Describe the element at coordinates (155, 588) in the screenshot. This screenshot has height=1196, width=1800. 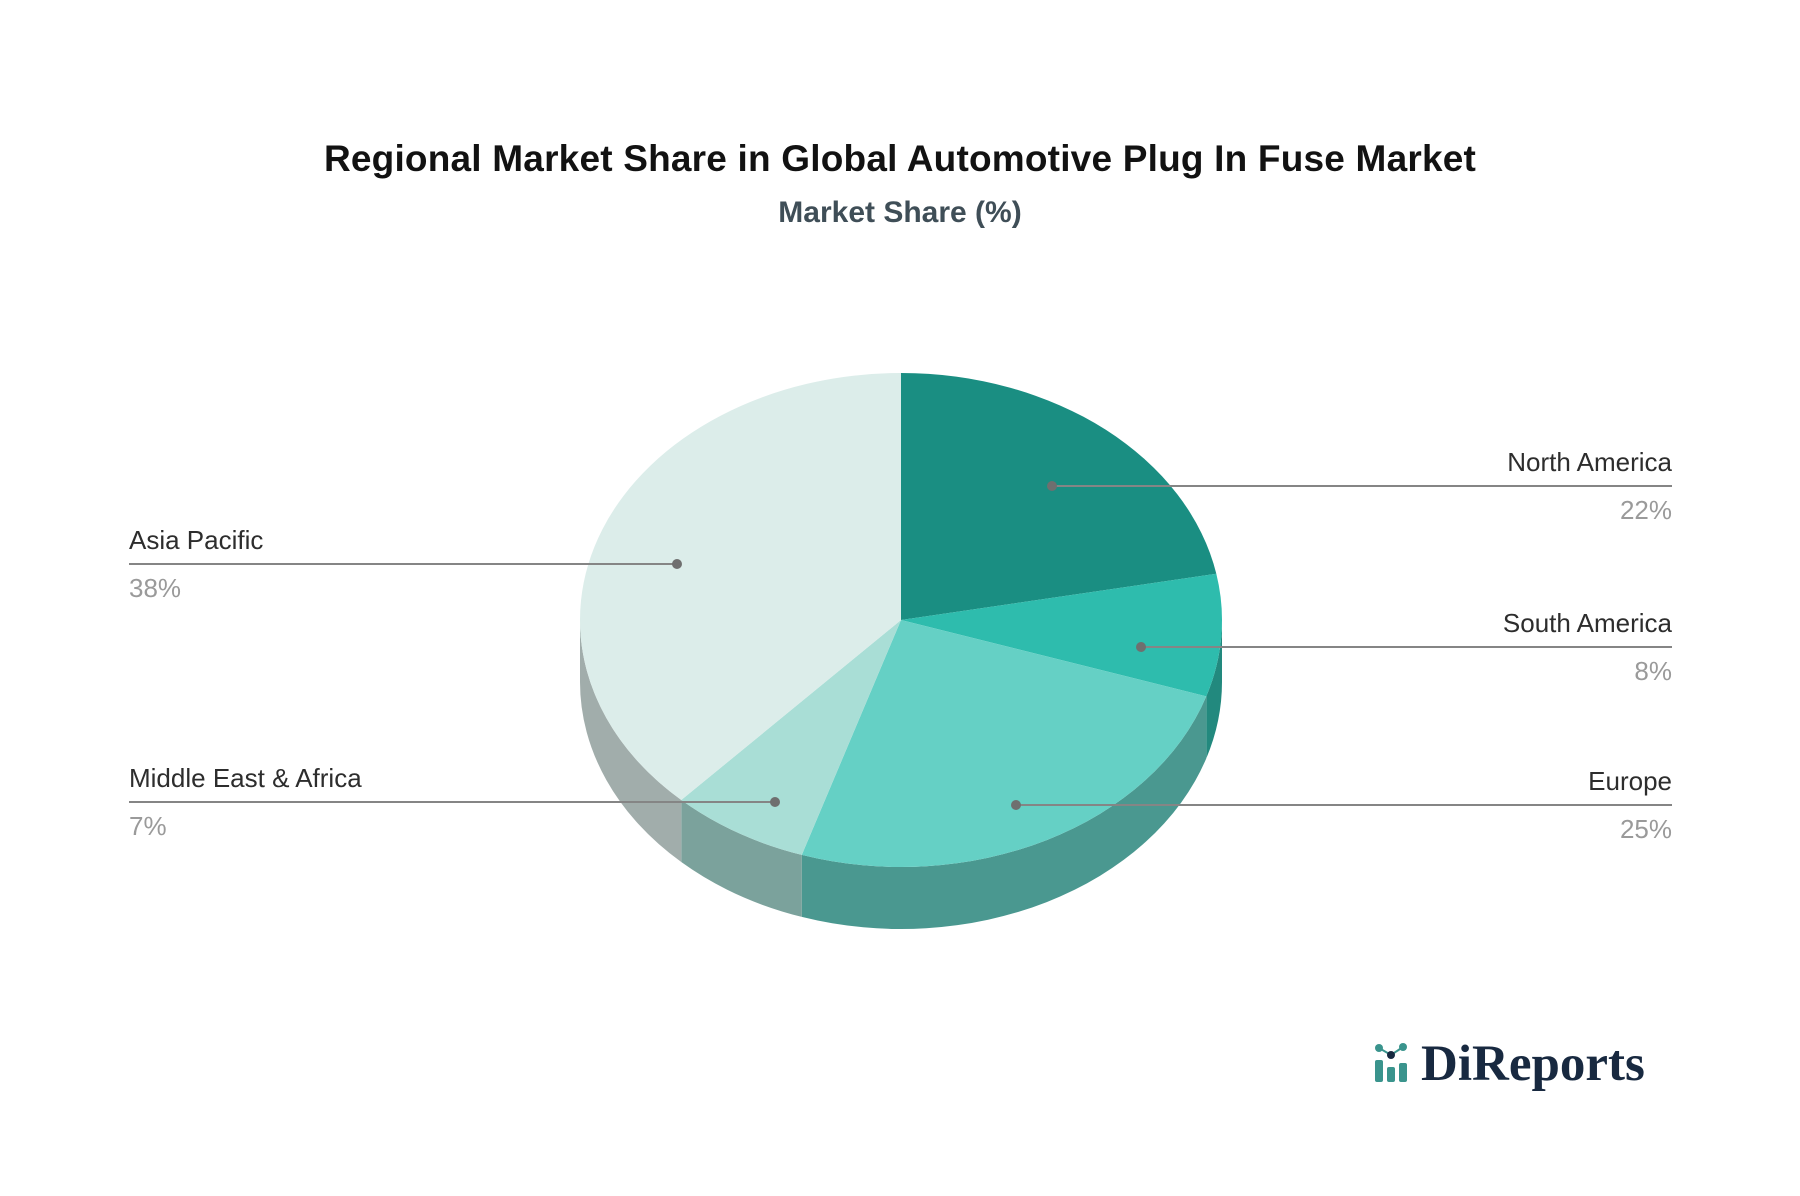
I see `slice-value-asia-pacific: 38%` at that location.